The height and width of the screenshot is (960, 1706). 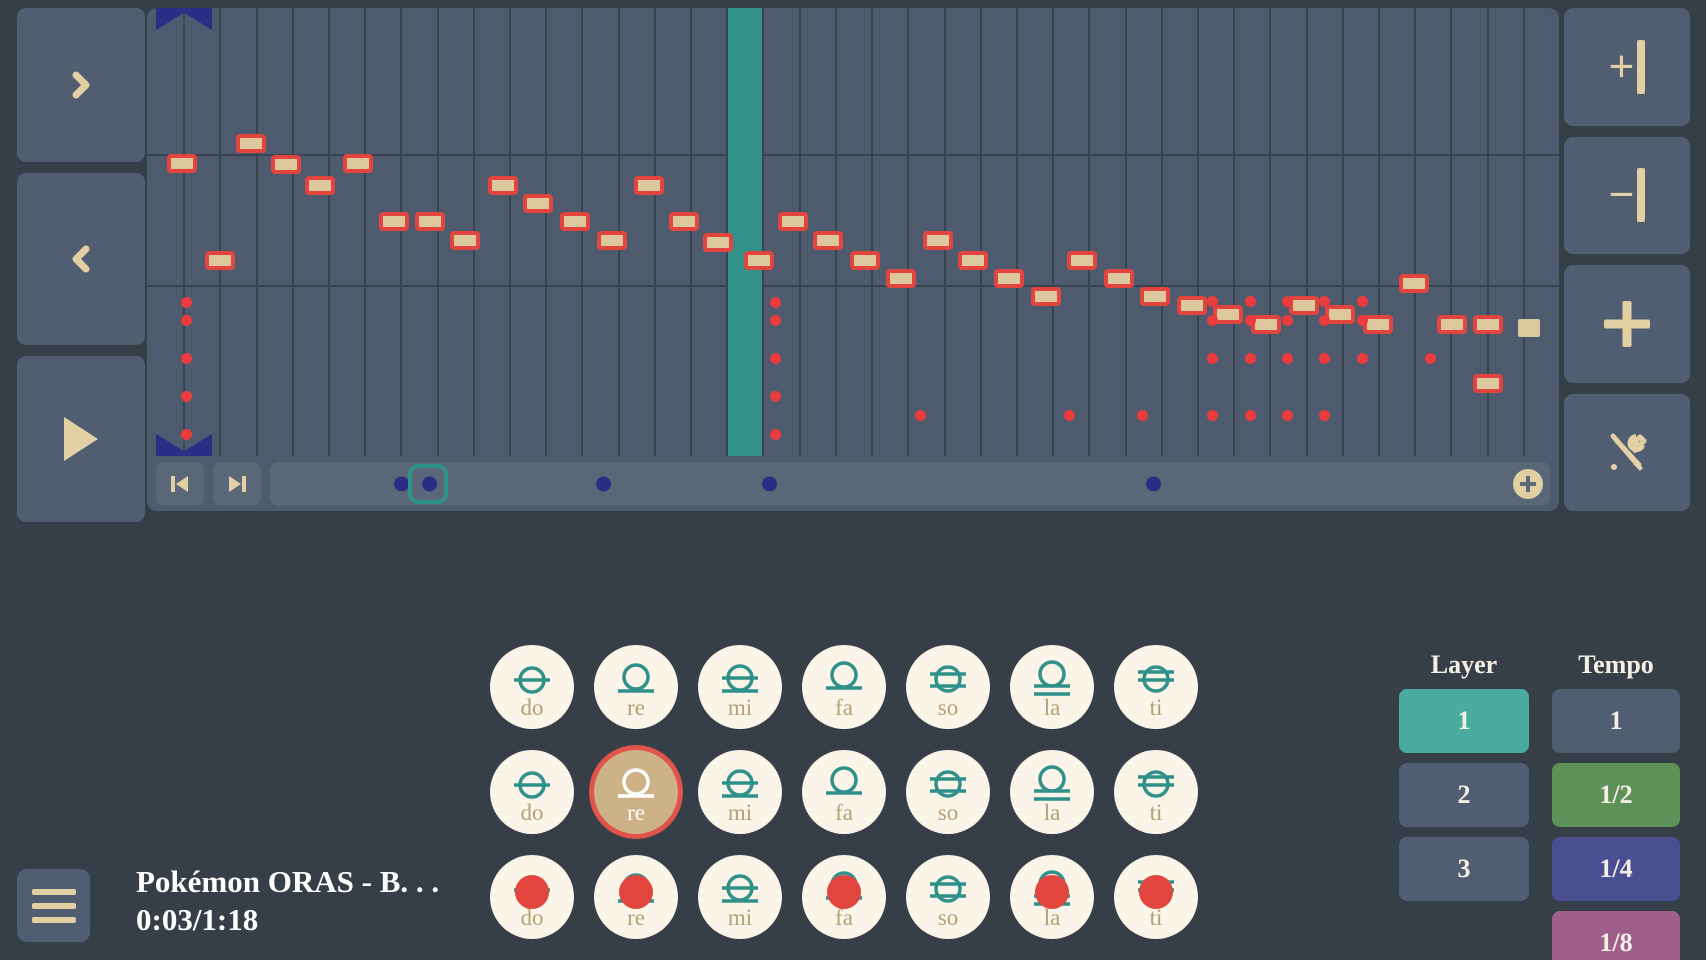 What do you see at coordinates (1616, 721) in the screenshot?
I see `tempo-option-1: 1` at bounding box center [1616, 721].